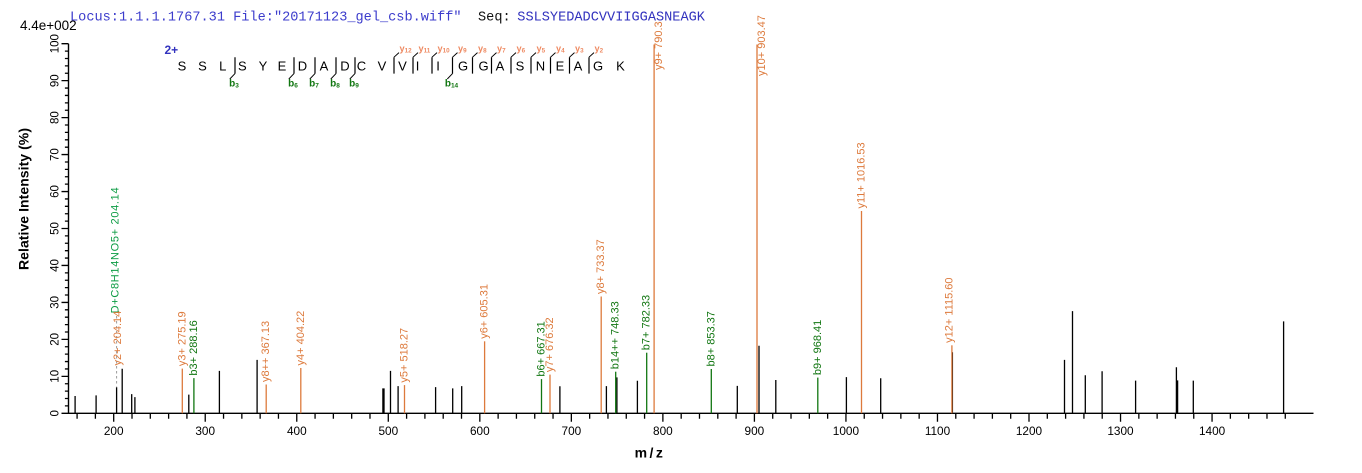  Describe the element at coordinates (354, 84) in the screenshot. I see `svg-text: b9` at that location.